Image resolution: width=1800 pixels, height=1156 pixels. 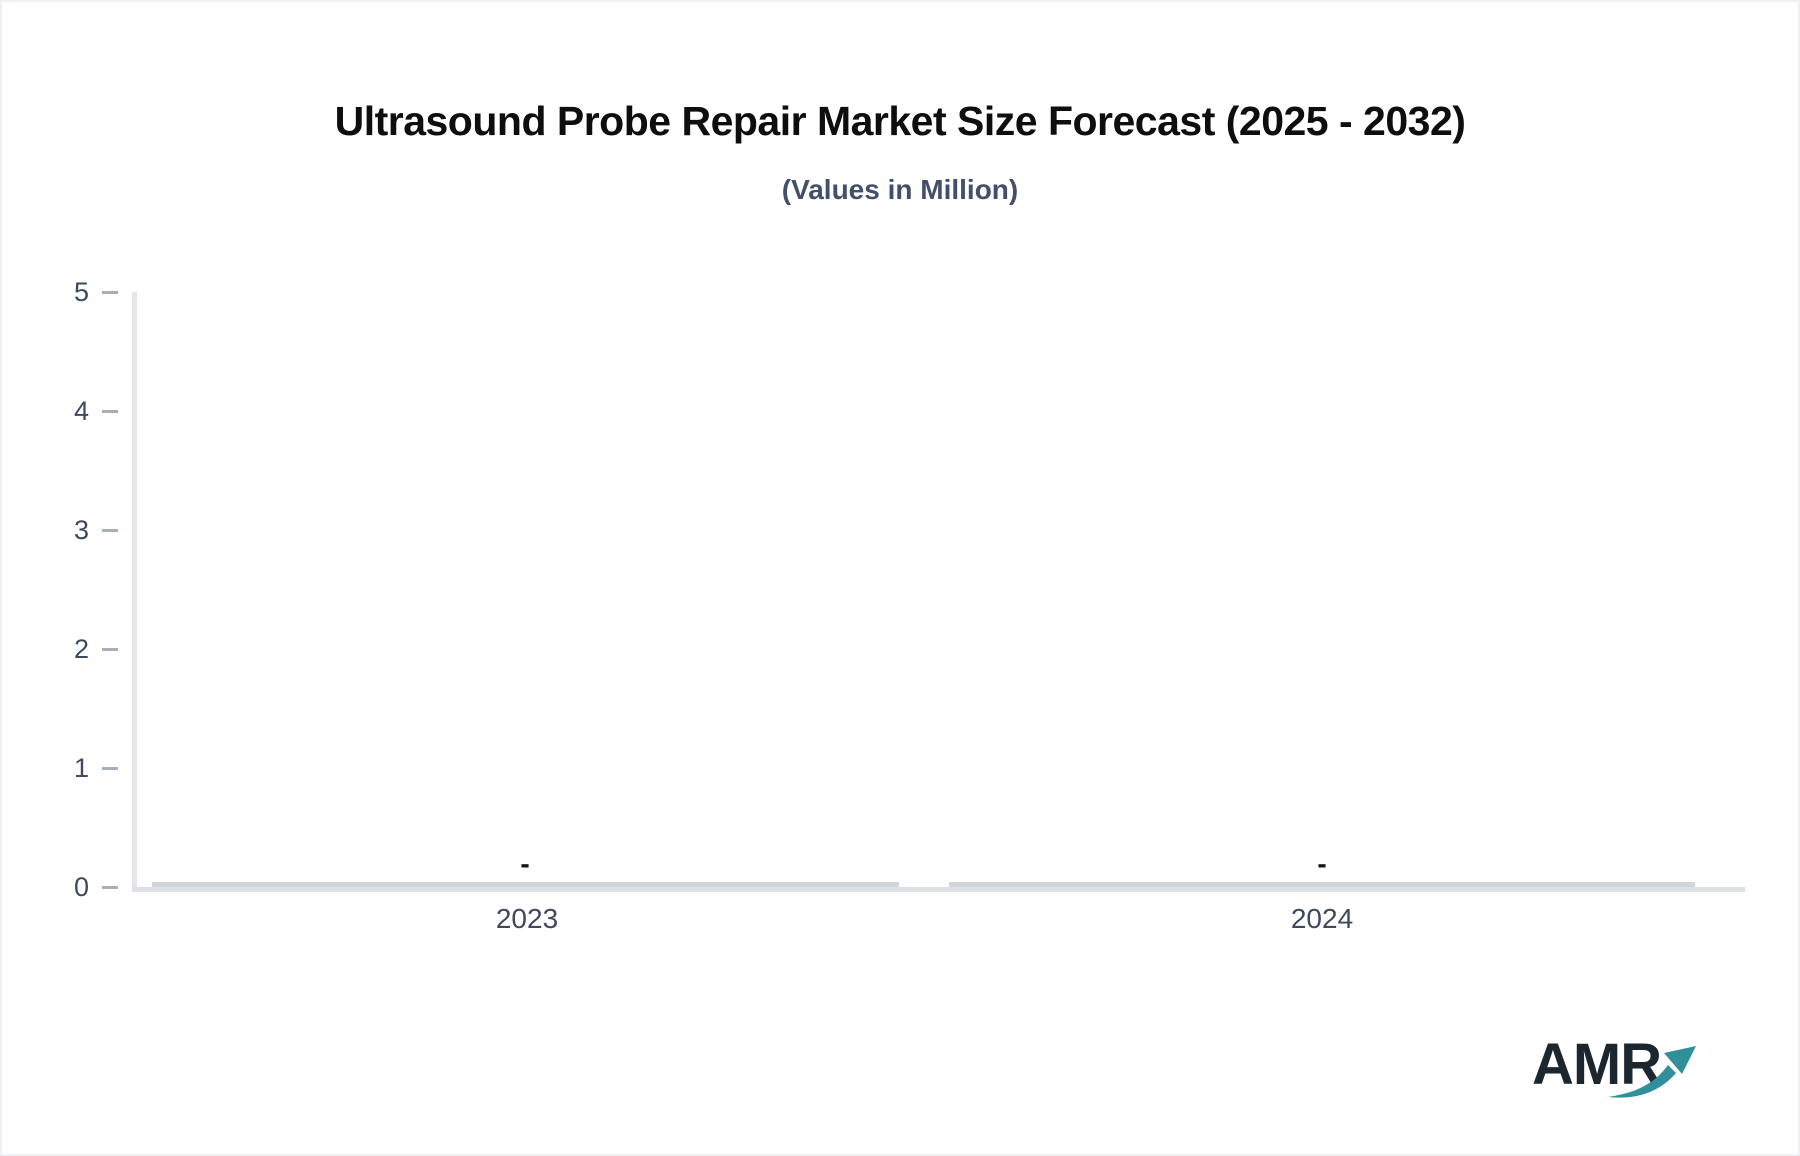 What do you see at coordinates (527, 918) in the screenshot?
I see `x-axis-label-2023: 2023` at bounding box center [527, 918].